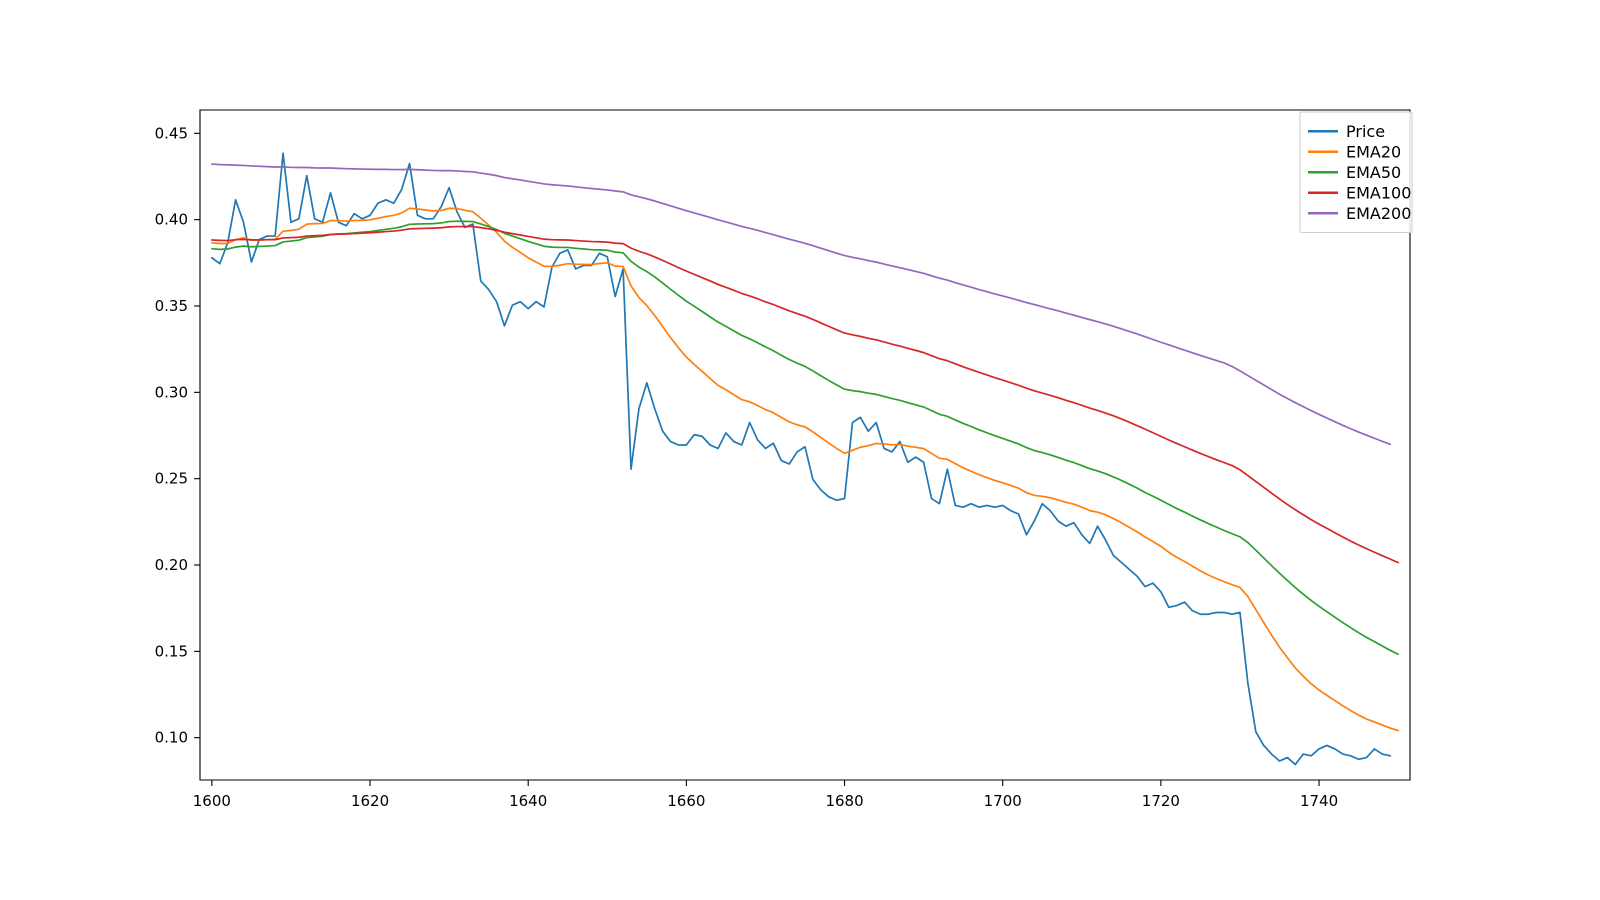 Image resolution: width=1600 pixels, height=900 pixels. Describe the element at coordinates (1378, 213) in the screenshot. I see `legend-label-ema200: EMA200` at that location.